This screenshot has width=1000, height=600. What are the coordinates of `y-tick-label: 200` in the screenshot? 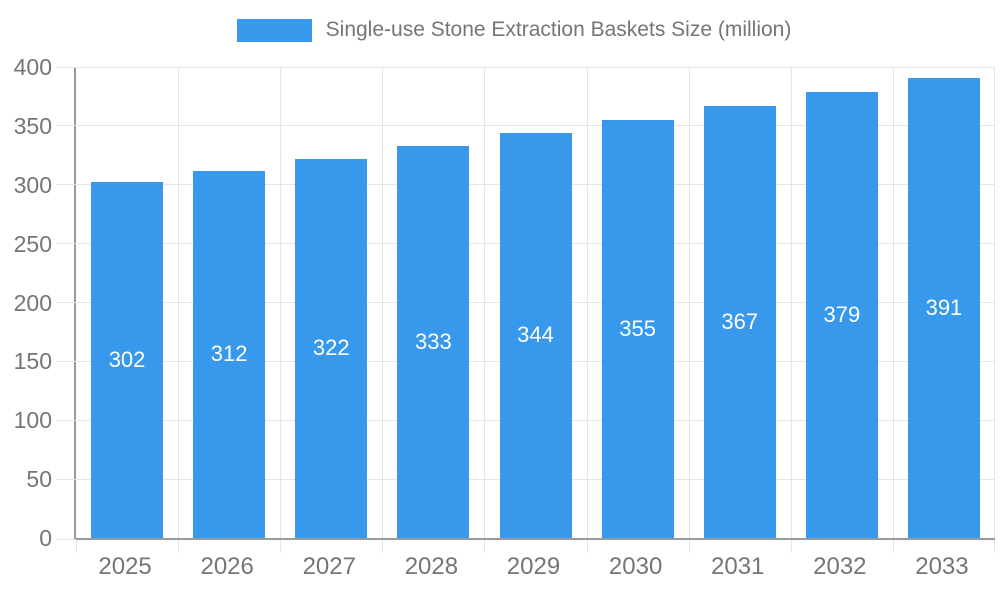 It's located at (32, 302).